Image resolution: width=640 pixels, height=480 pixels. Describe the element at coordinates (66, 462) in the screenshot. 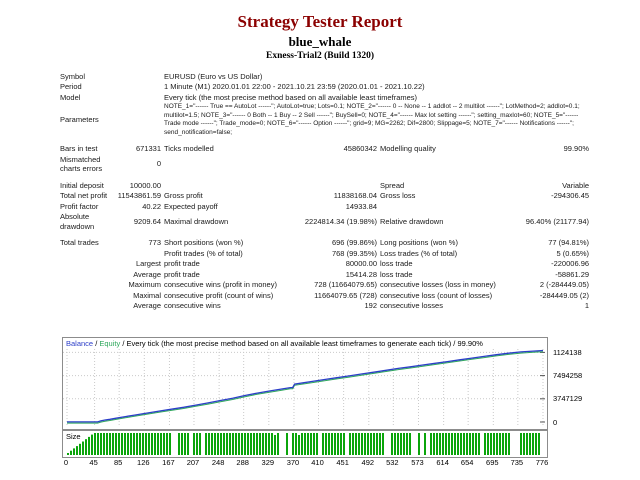

I see `x-axis-label: 0` at that location.